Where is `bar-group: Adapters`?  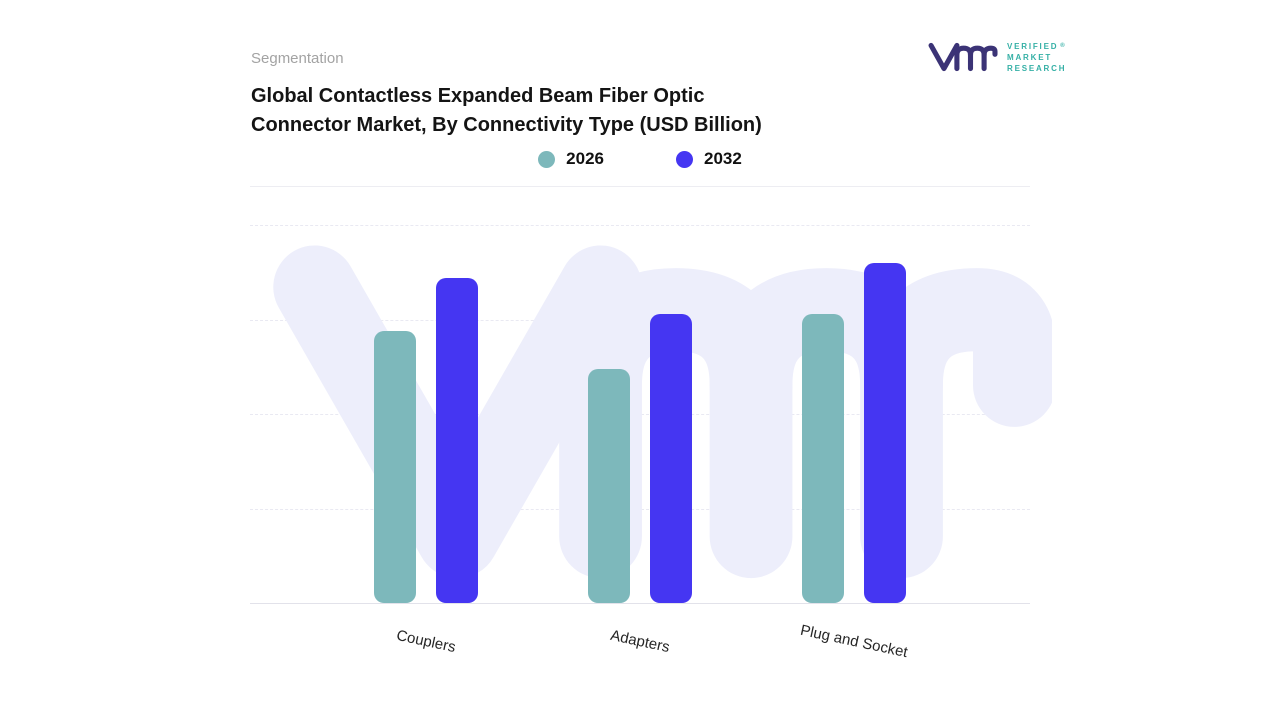
bar-group: Adapters is located at coordinates (640, 440).